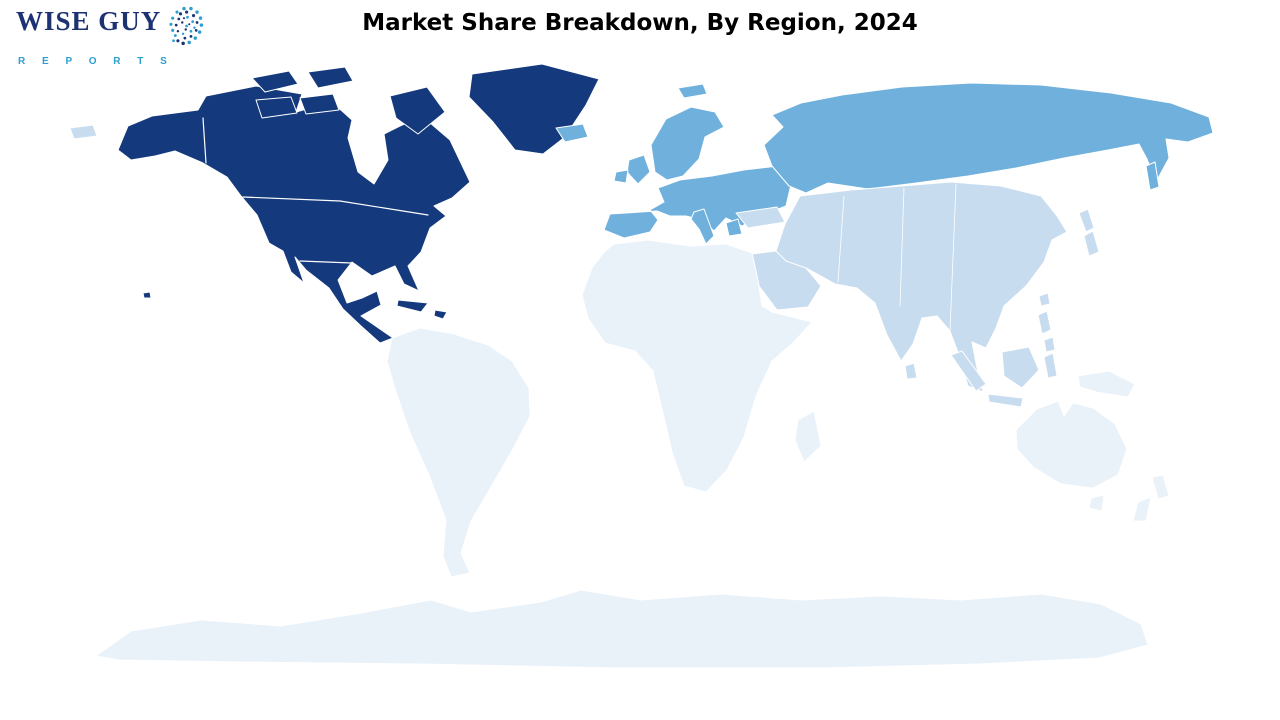 The width and height of the screenshot is (1280, 720). I want to click on country-hispaniola, so click(440, 314).